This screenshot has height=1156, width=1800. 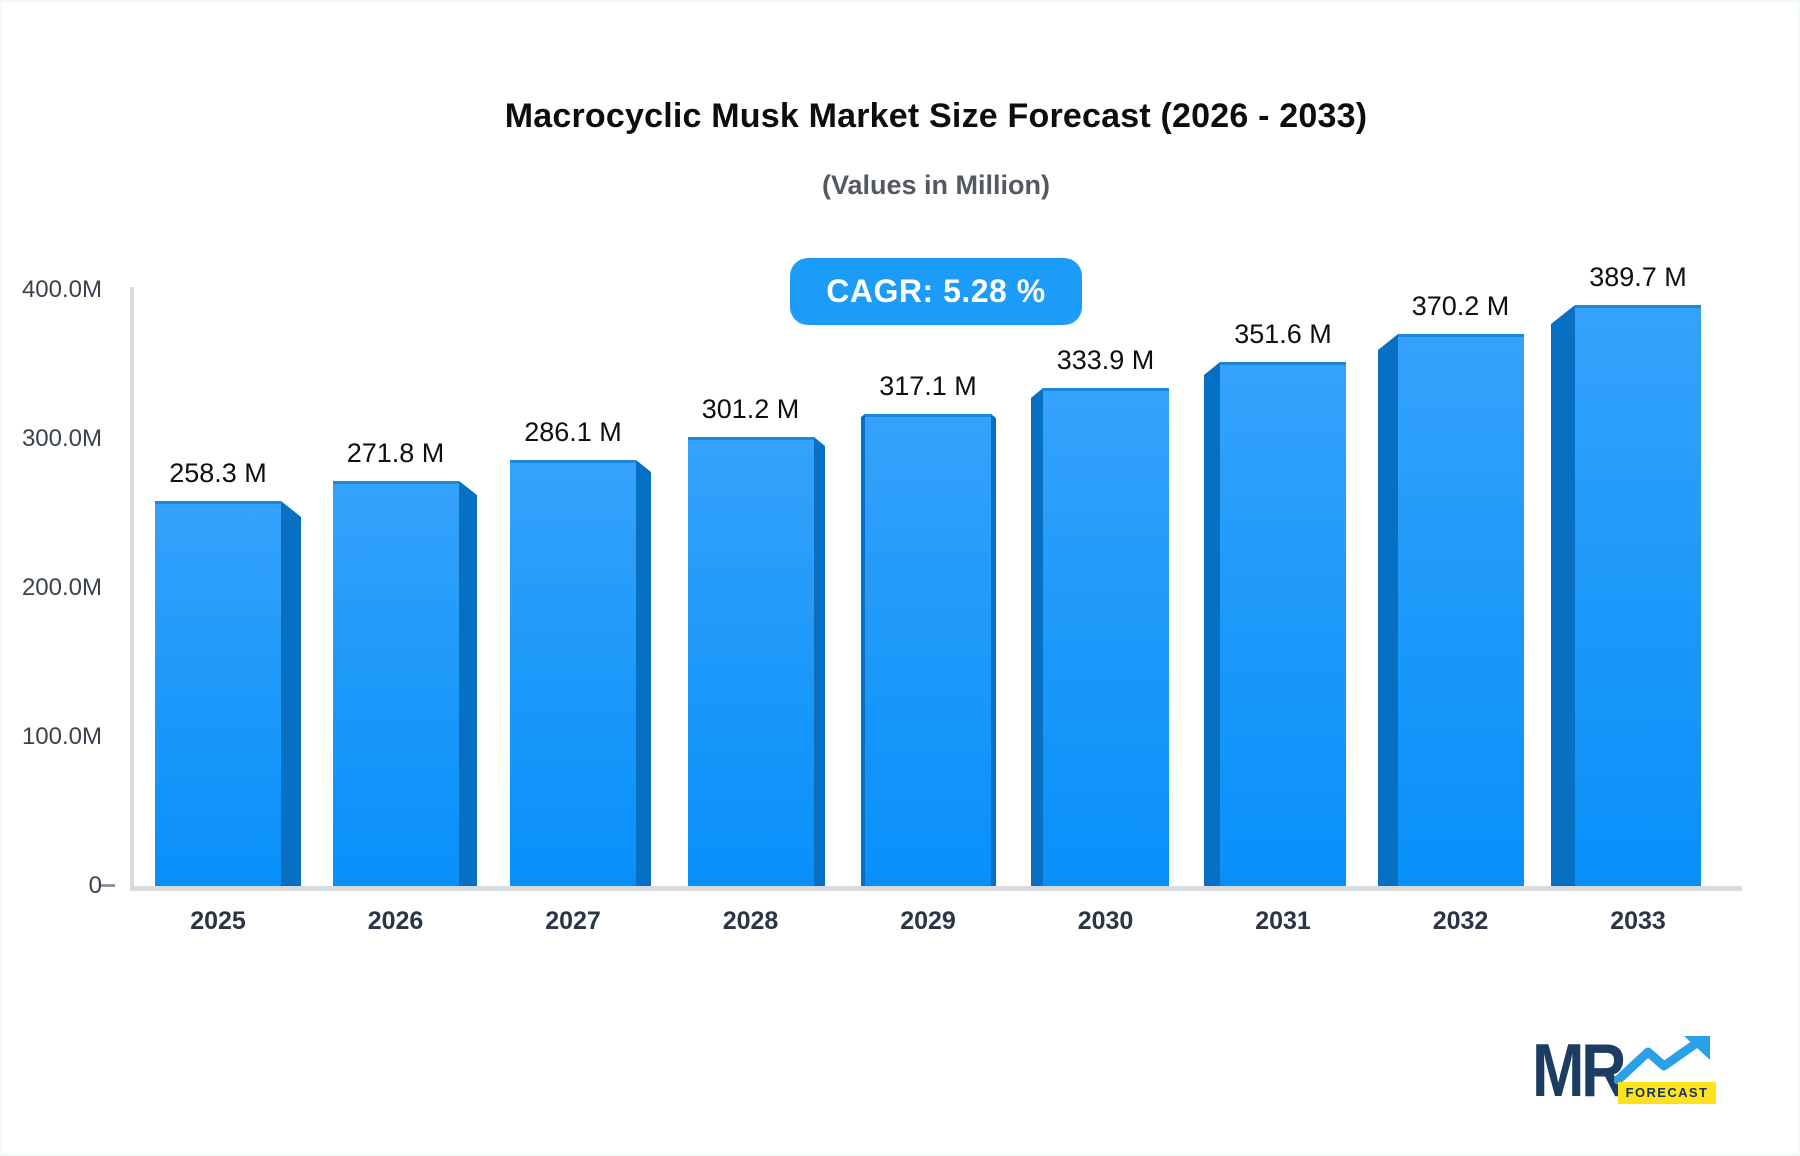 I want to click on y-axis-tick-label: 100.0M, so click(x=61, y=736).